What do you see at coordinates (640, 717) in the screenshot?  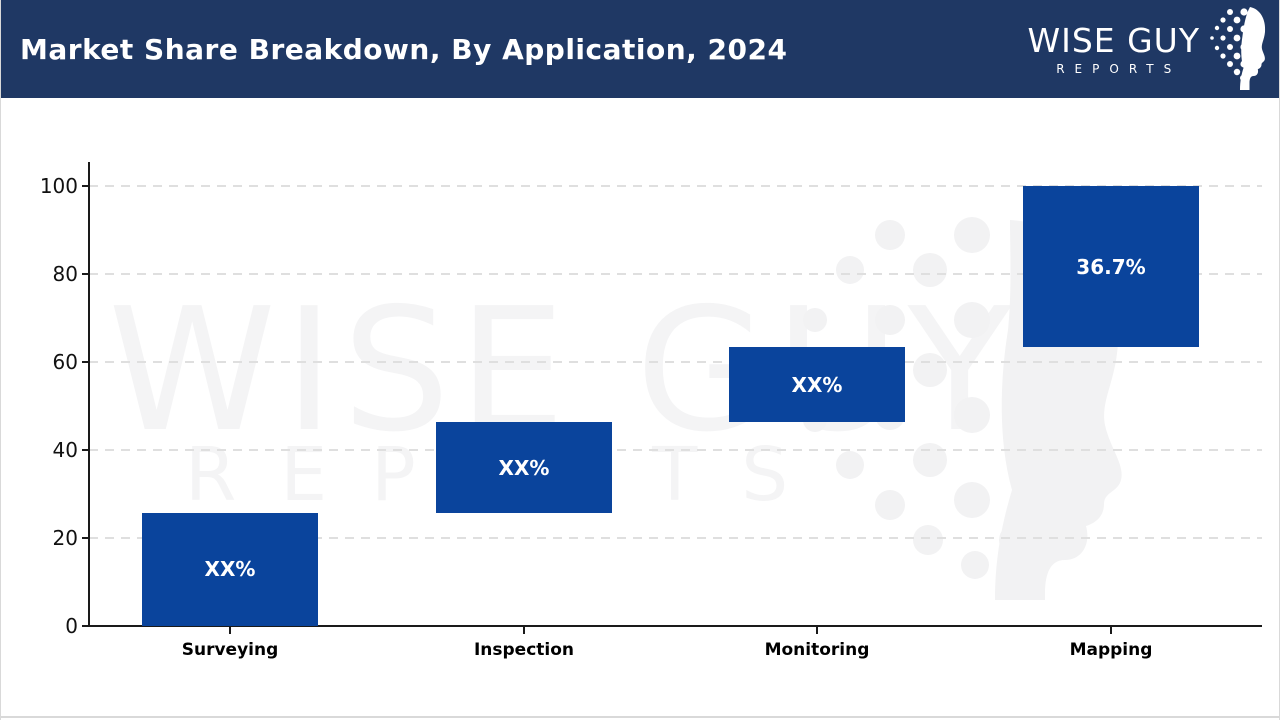 I see `card-bottom-border` at bounding box center [640, 717].